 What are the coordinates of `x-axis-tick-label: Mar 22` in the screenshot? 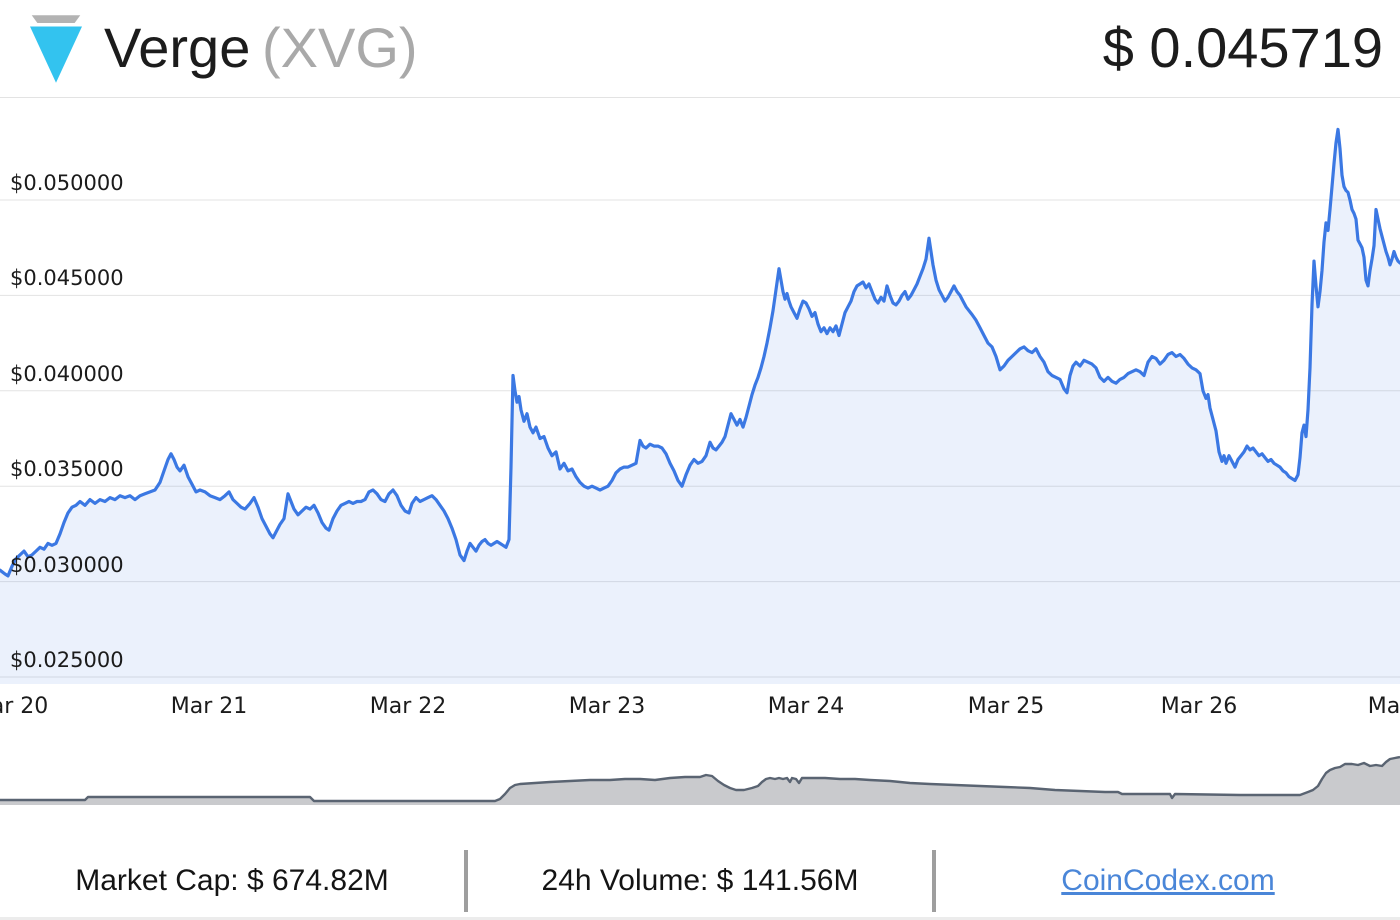 It's located at (408, 706).